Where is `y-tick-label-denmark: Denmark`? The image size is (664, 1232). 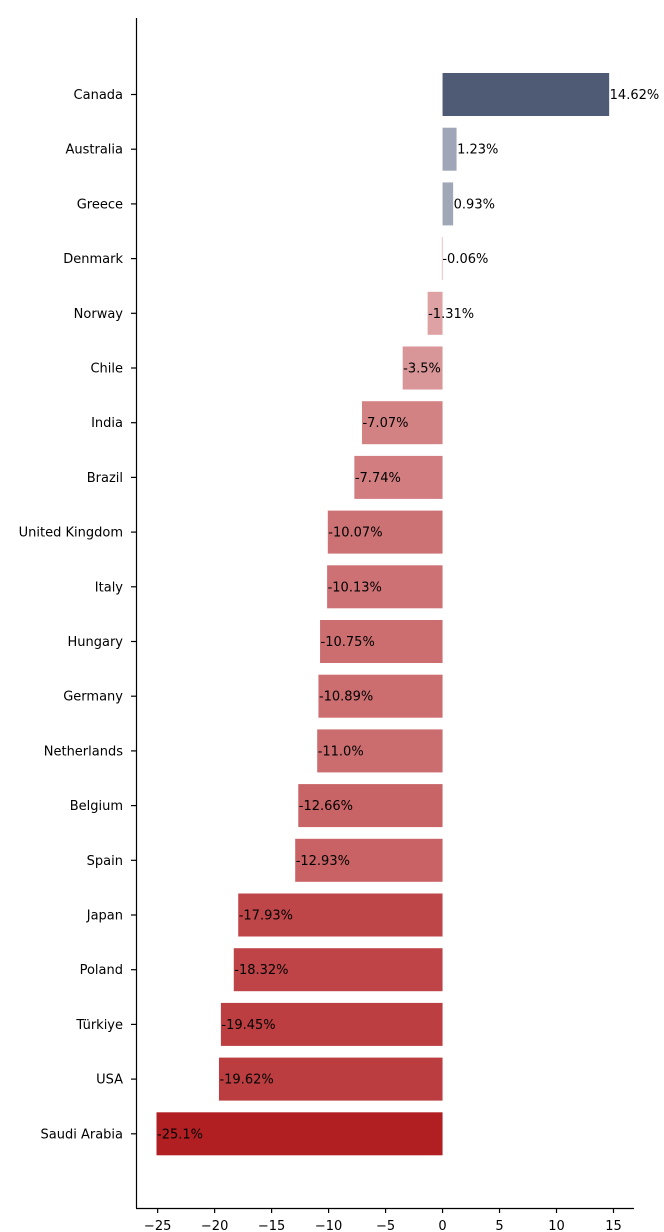 y-tick-label-denmark: Denmark is located at coordinates (93, 259).